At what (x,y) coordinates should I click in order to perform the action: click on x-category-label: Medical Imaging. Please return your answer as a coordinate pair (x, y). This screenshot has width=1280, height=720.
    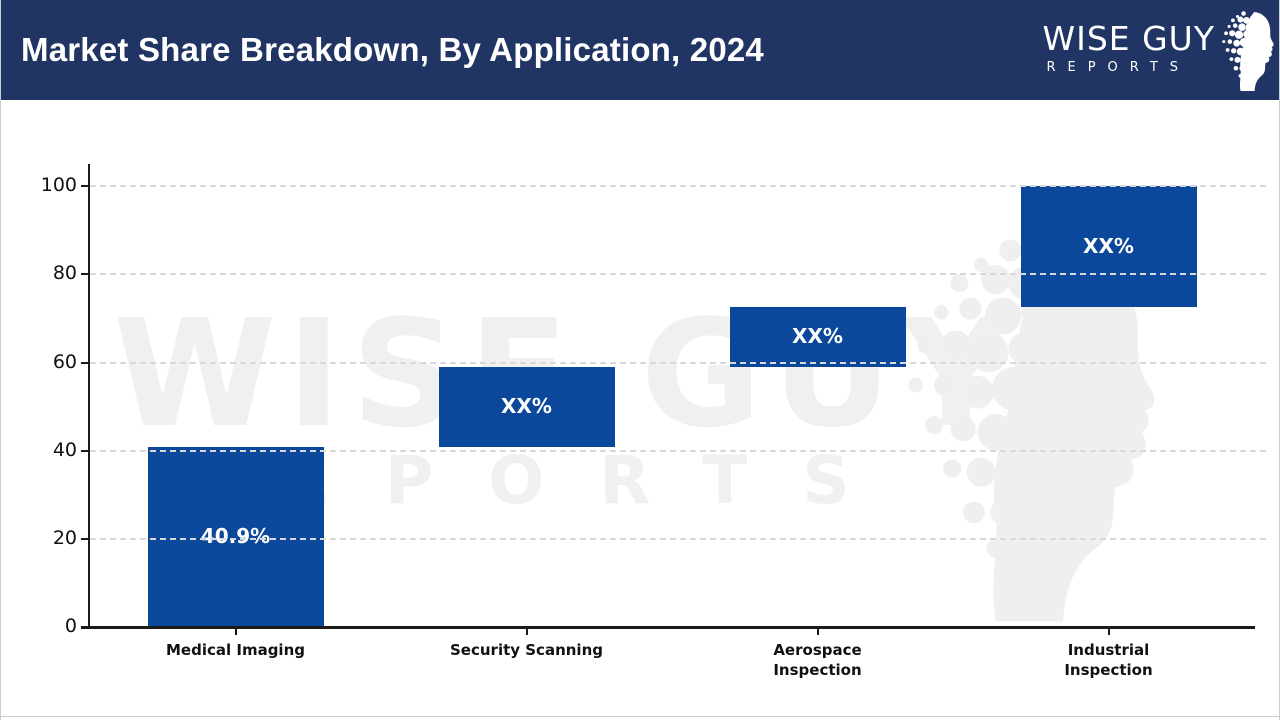
    Looking at the image, I should click on (235, 650).